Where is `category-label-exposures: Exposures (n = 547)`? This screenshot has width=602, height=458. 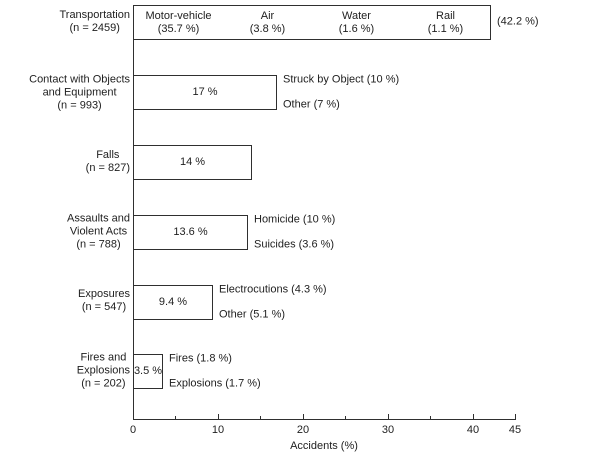
category-label-exposures: Exposures (n = 547) is located at coordinates (104, 301).